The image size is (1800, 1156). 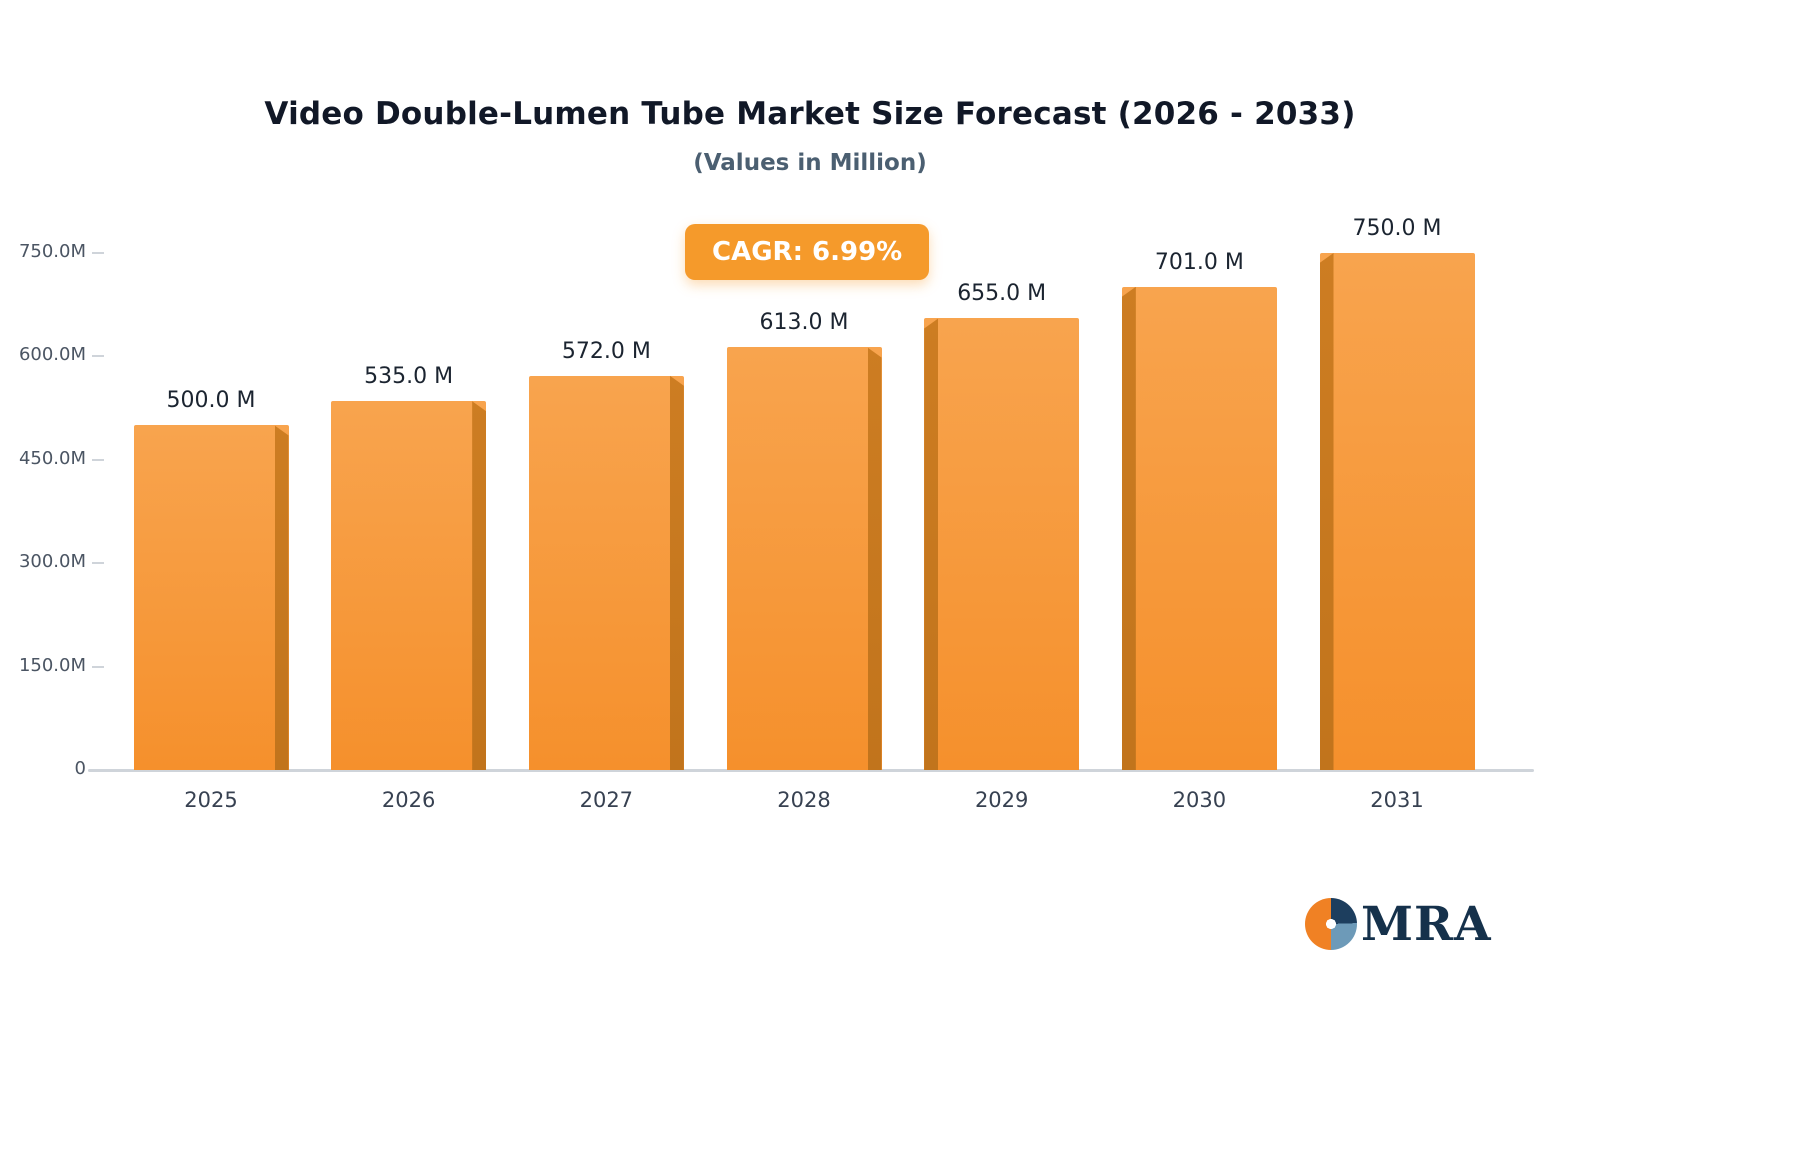 I want to click on bar-2030, so click(x=1199, y=528).